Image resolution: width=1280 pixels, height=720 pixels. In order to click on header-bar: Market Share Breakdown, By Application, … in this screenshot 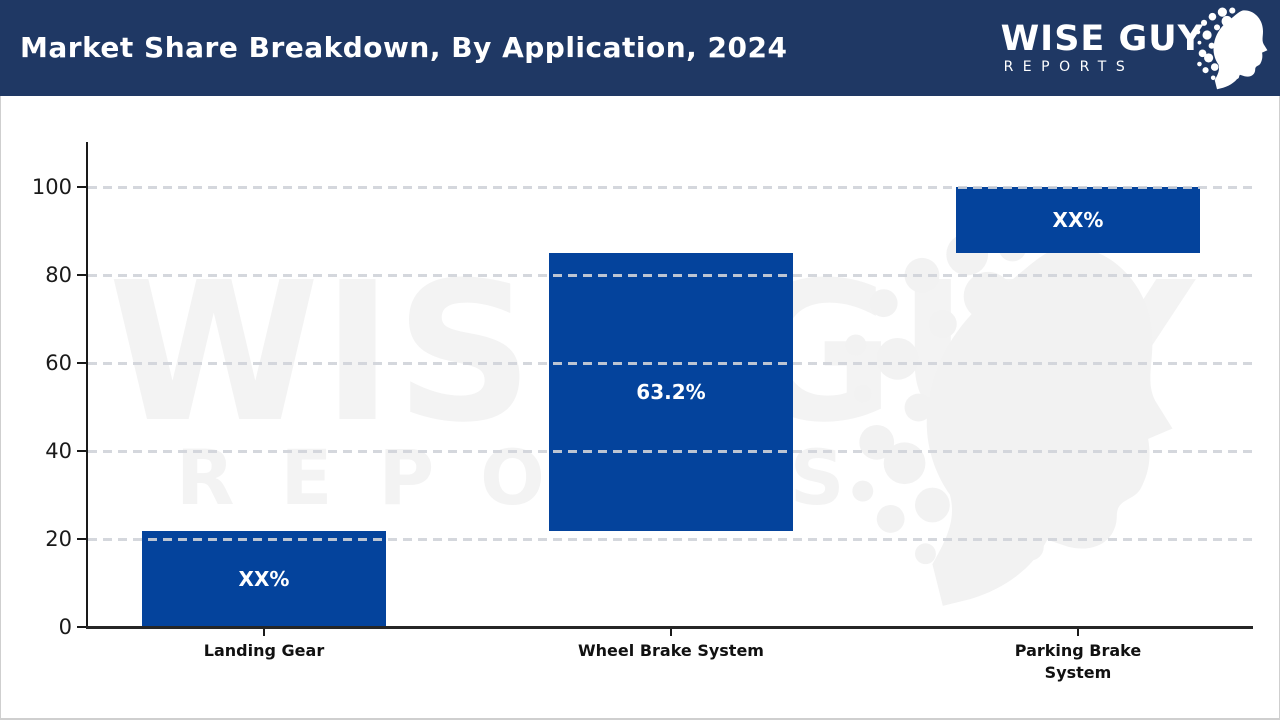, I will do `click(640, 48)`.